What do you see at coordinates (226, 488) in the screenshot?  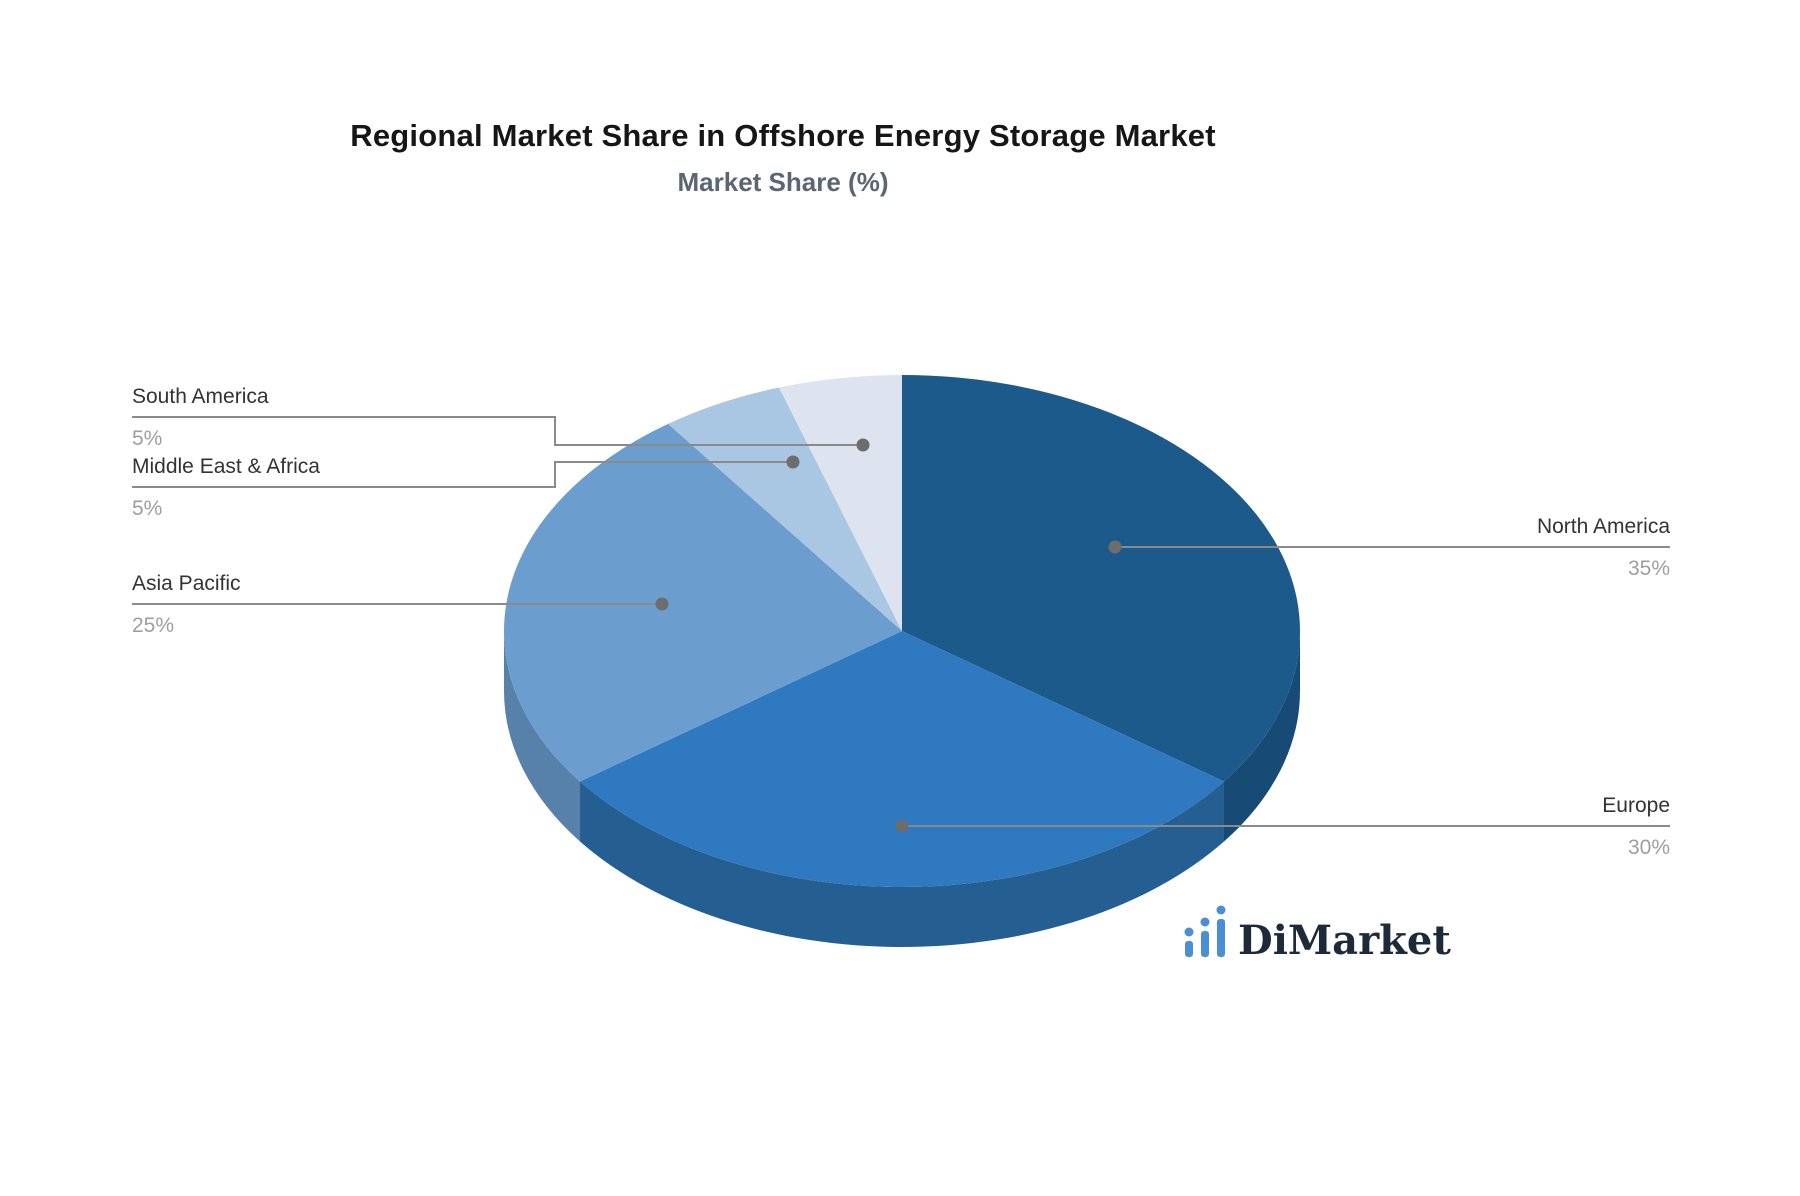 I see `slice-label-middle-east-africa: Middle East & Africa 5%` at bounding box center [226, 488].